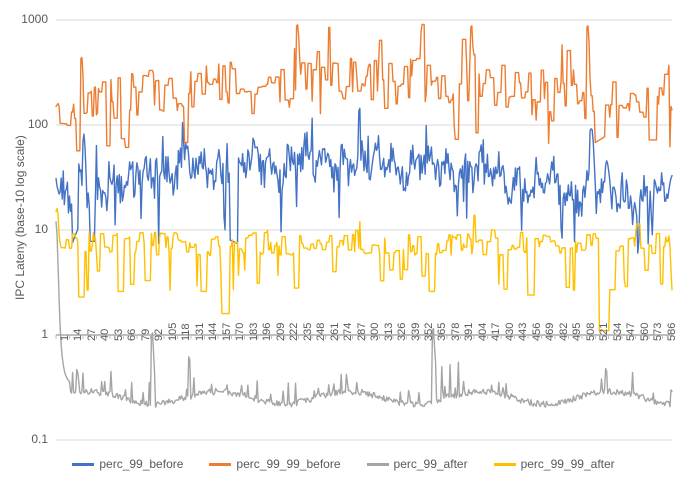 Image resolution: width=687 pixels, height=481 pixels. I want to click on x-tick-label: 183, so click(253, 331).